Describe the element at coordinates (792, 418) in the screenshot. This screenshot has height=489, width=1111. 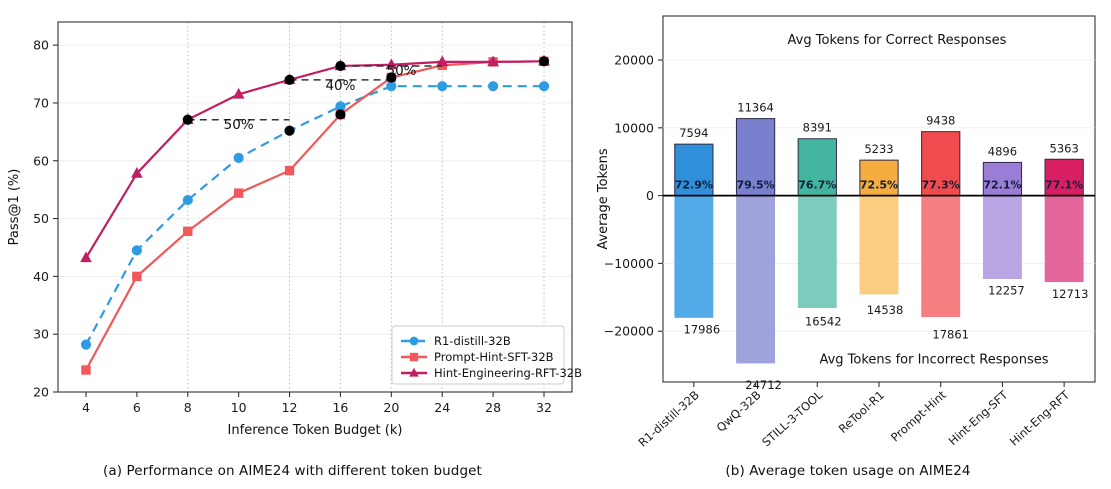
I see `x-category-label: STILL-3-TOOL` at that location.